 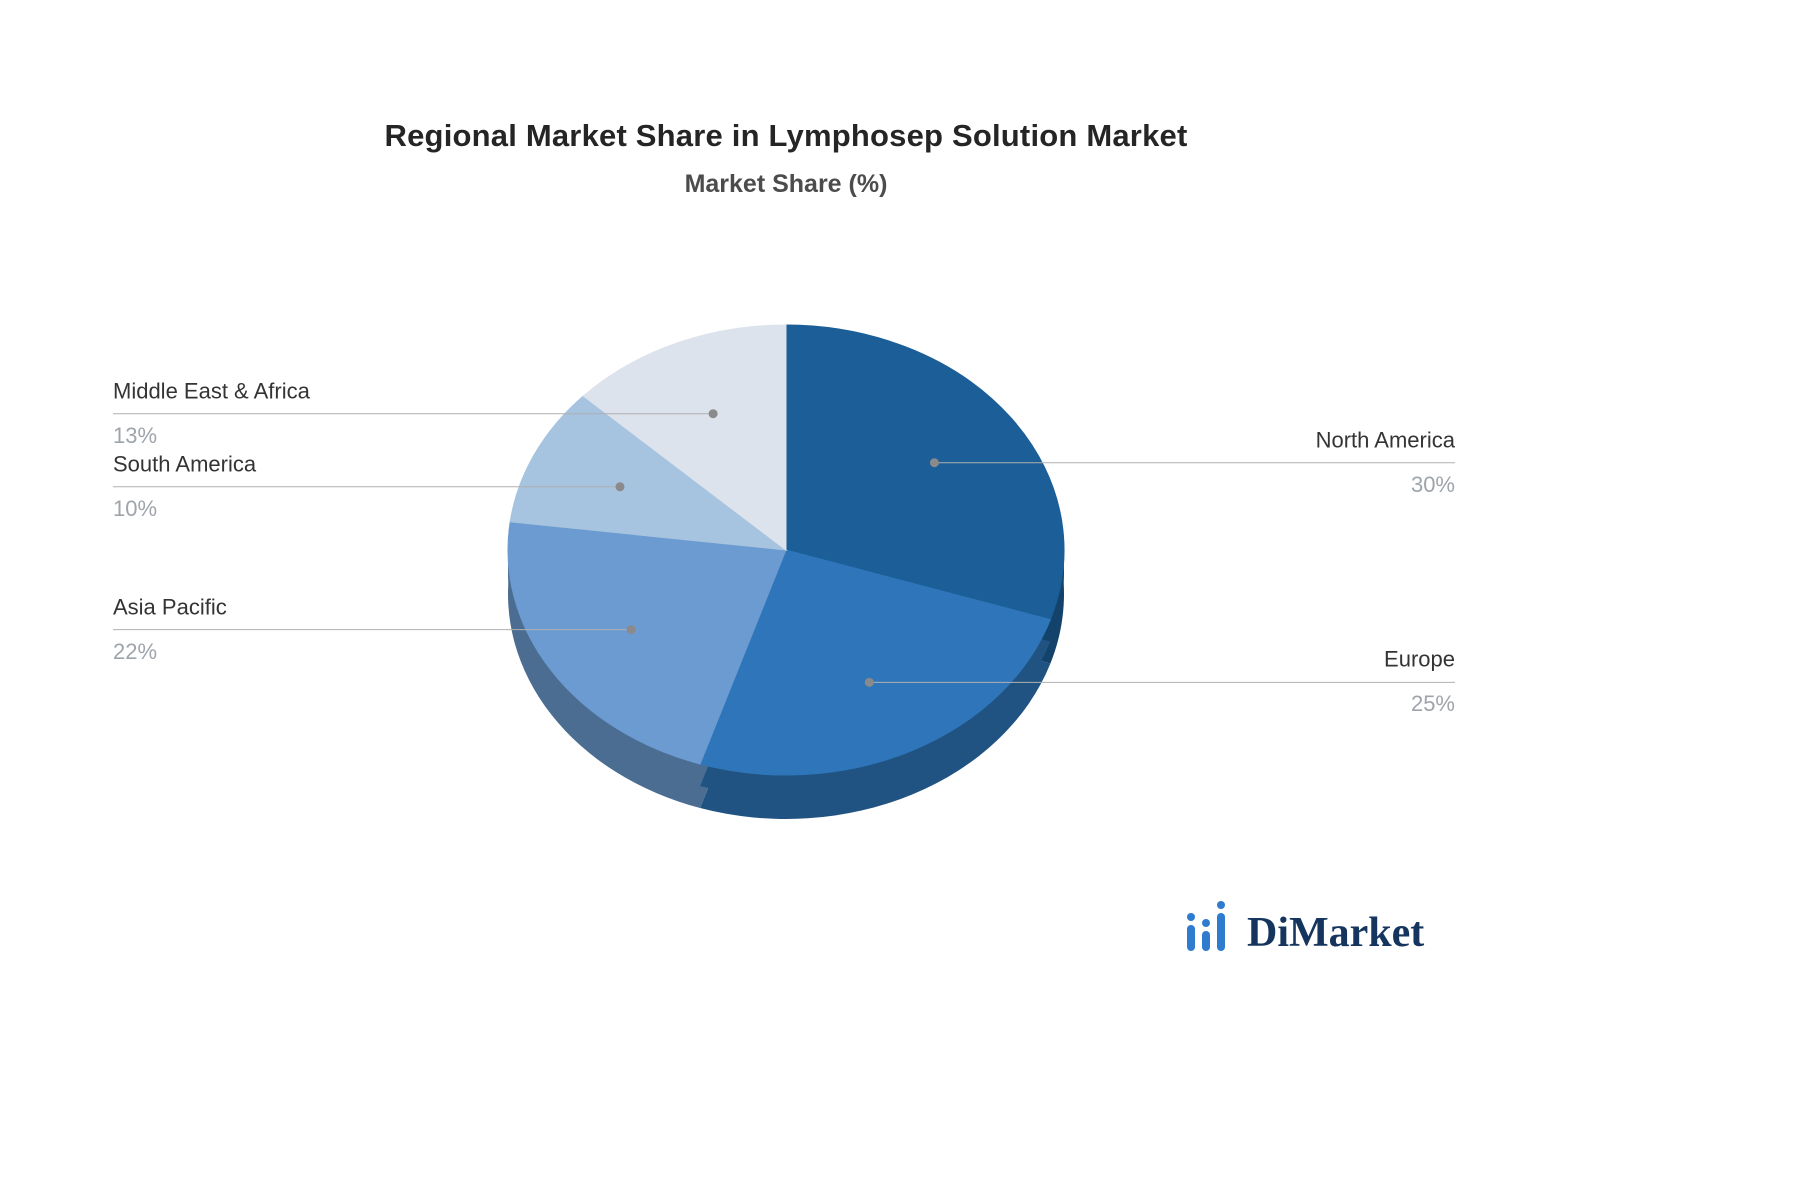 What do you see at coordinates (1419, 659) in the screenshot?
I see `pie-label-europe: Europe` at bounding box center [1419, 659].